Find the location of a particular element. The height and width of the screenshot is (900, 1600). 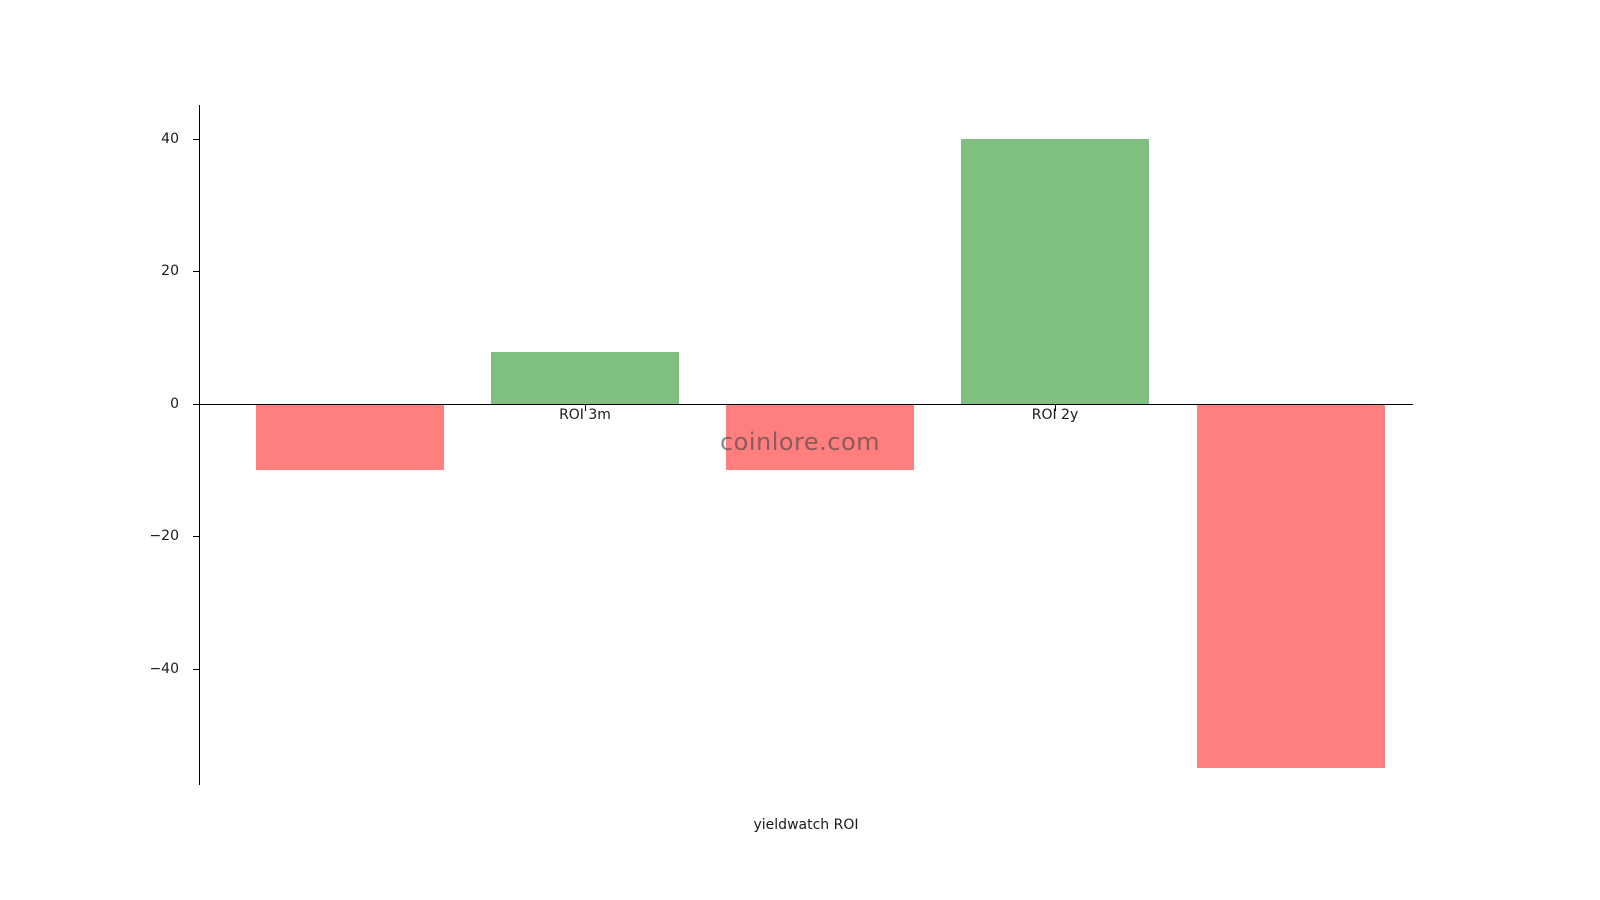

y-tick-label: 0 is located at coordinates (174, 404).